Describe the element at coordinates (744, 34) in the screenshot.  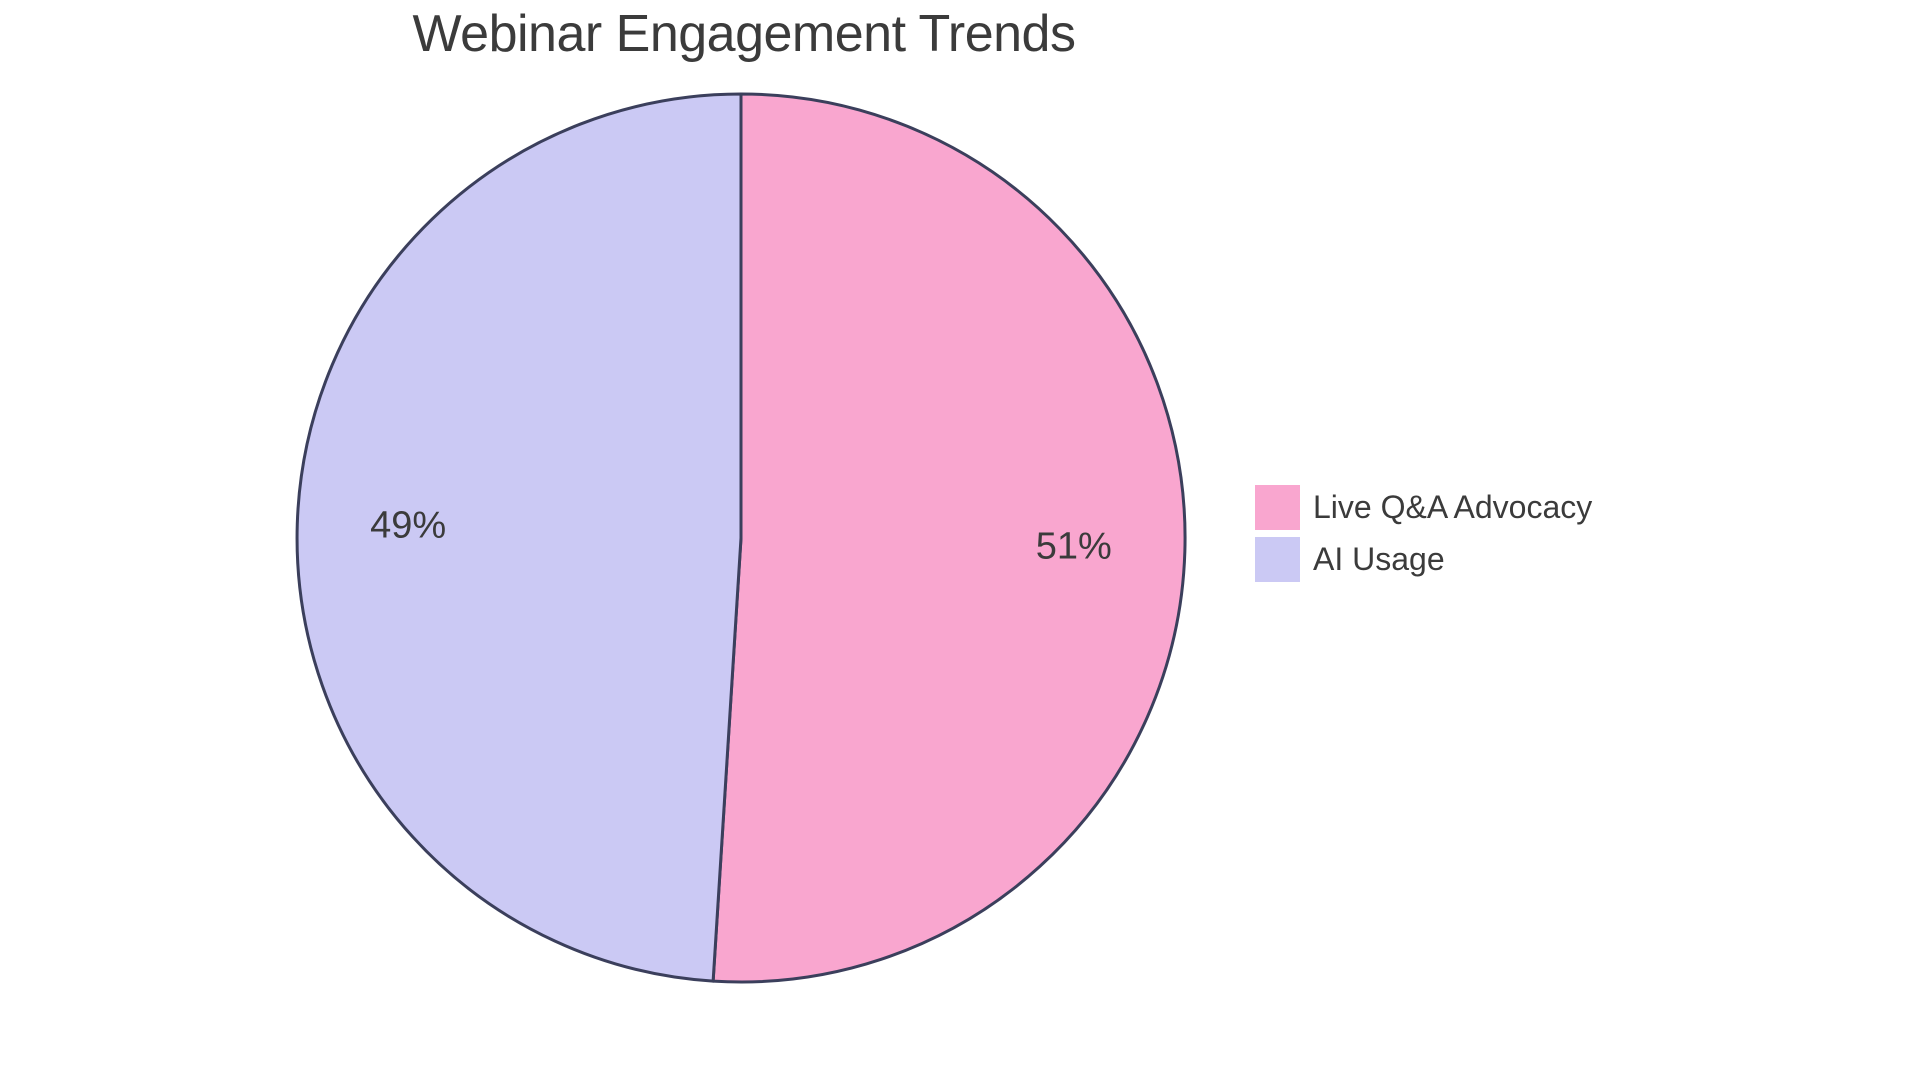
I see `chart-title: Webinar Engagement Trends` at that location.